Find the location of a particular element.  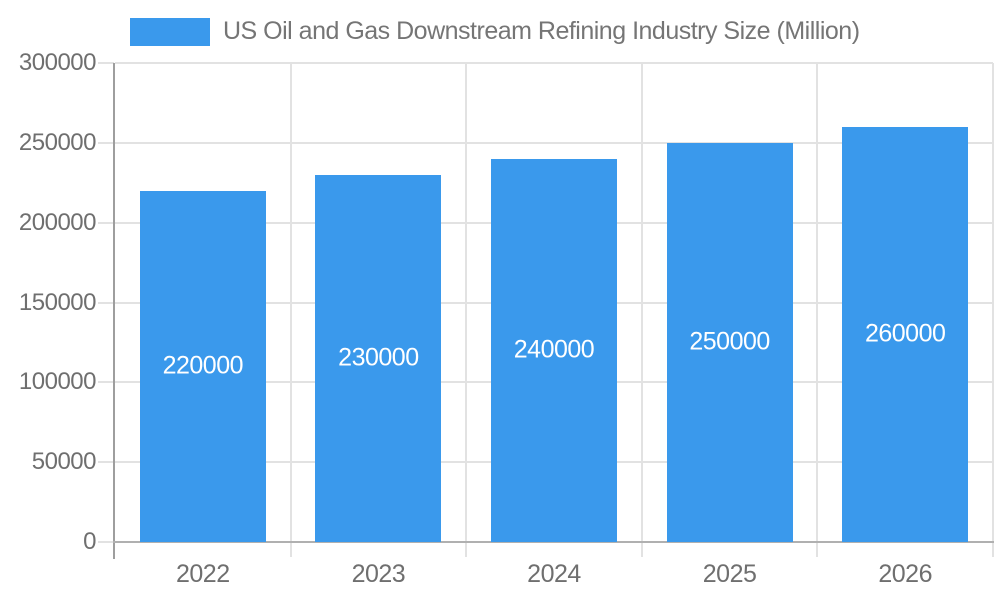

bar-value-label: 230000 is located at coordinates (378, 357).